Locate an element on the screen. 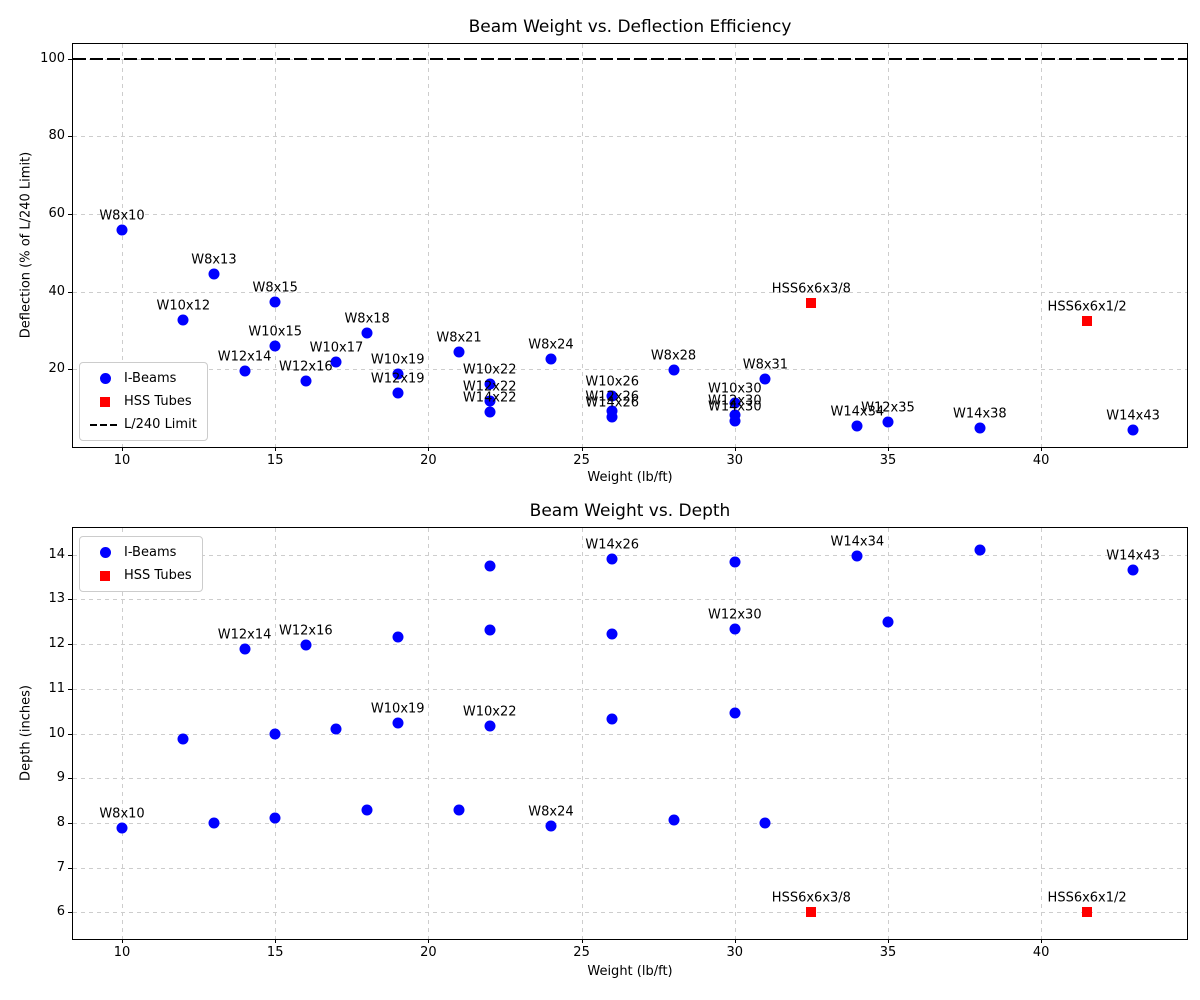  data-point-W12x14 is located at coordinates (245, 371).